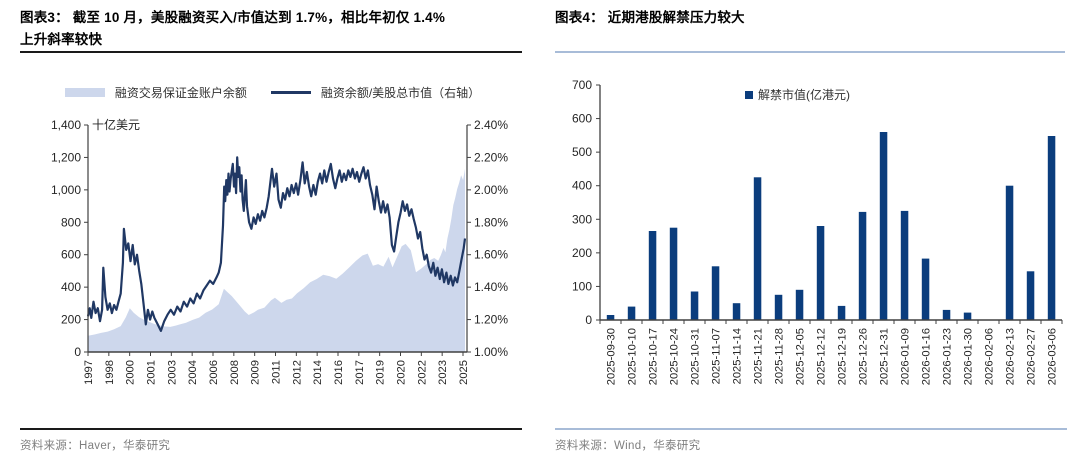 Image resolution: width=1080 pixels, height=464 pixels. I want to click on x-axis-tick-label: 2020, so click(402, 372).